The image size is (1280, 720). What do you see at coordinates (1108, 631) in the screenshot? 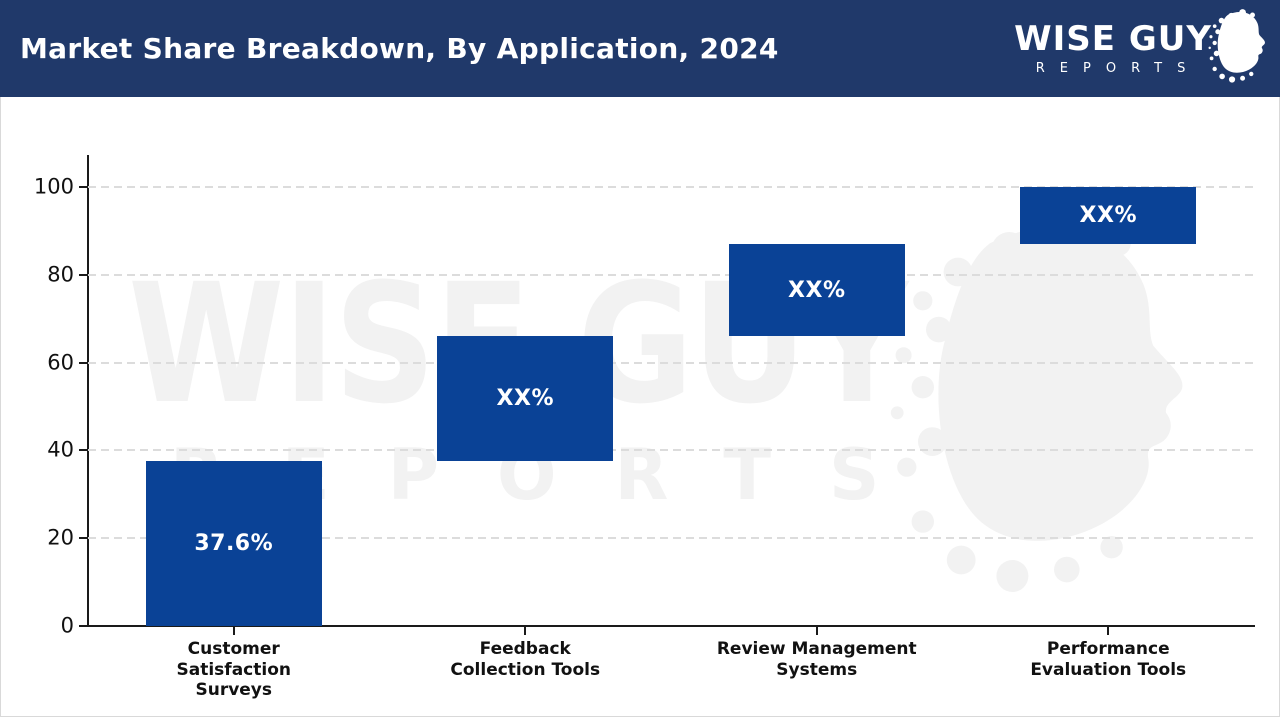
I see `x-tick-mark-performance-evaluation-tools` at bounding box center [1108, 631].